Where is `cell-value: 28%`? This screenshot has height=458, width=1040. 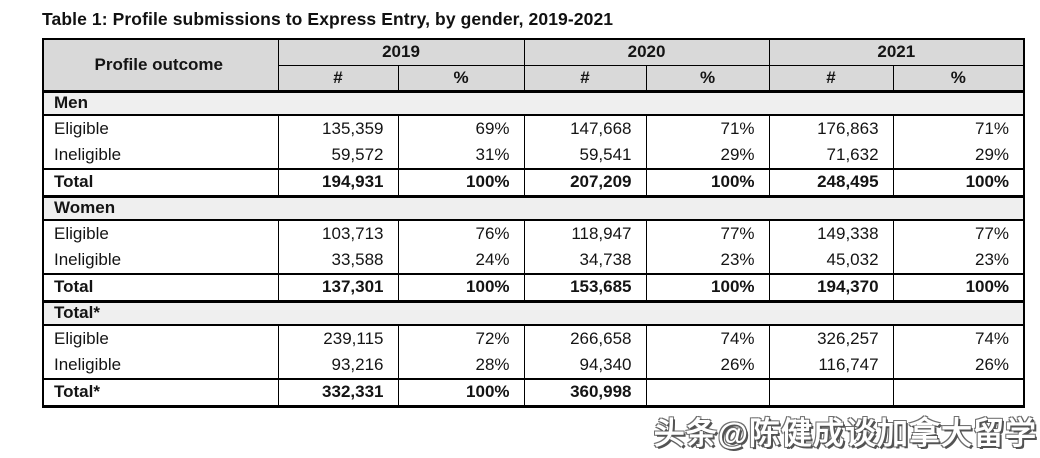
cell-value: 28% is located at coordinates (461, 365).